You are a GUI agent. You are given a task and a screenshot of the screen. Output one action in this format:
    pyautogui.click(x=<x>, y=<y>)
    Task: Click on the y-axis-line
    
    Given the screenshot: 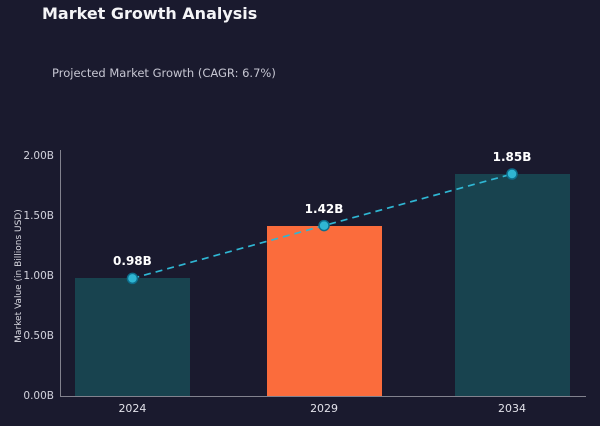 What is the action you would take?
    pyautogui.click(x=60, y=273)
    